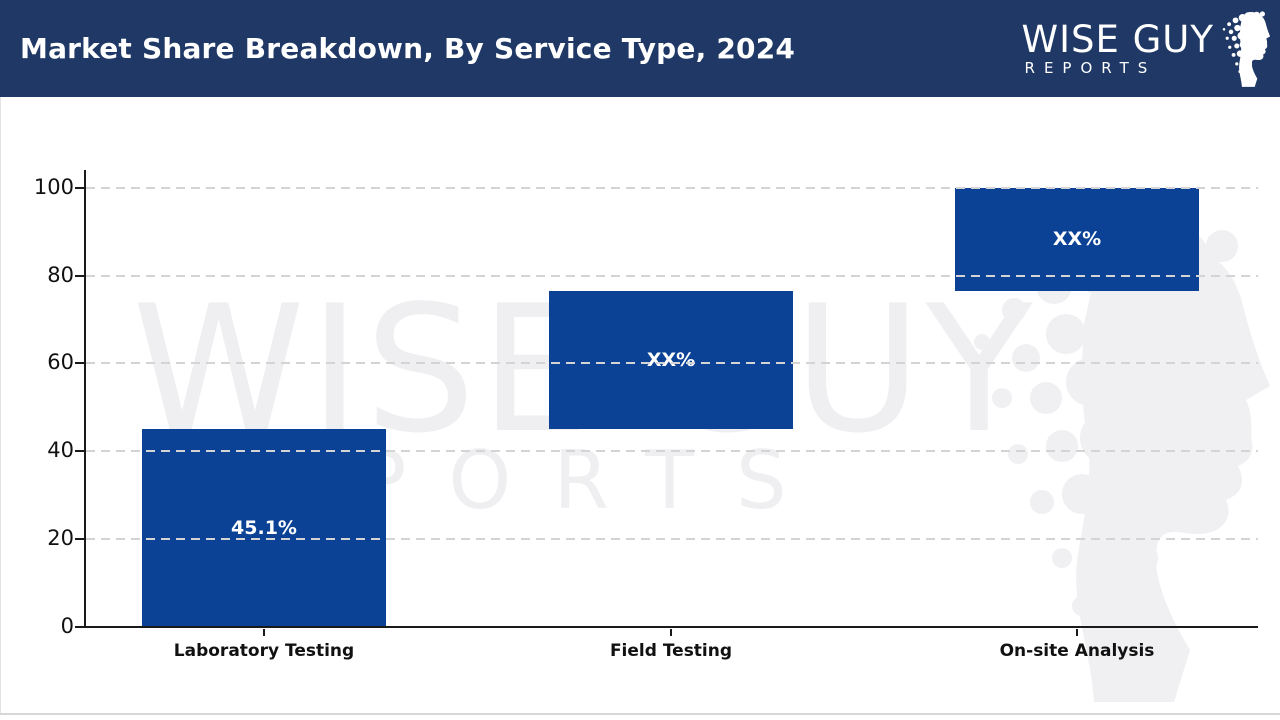  I want to click on bar-laboratory-testing: 45.1%, so click(264, 527).